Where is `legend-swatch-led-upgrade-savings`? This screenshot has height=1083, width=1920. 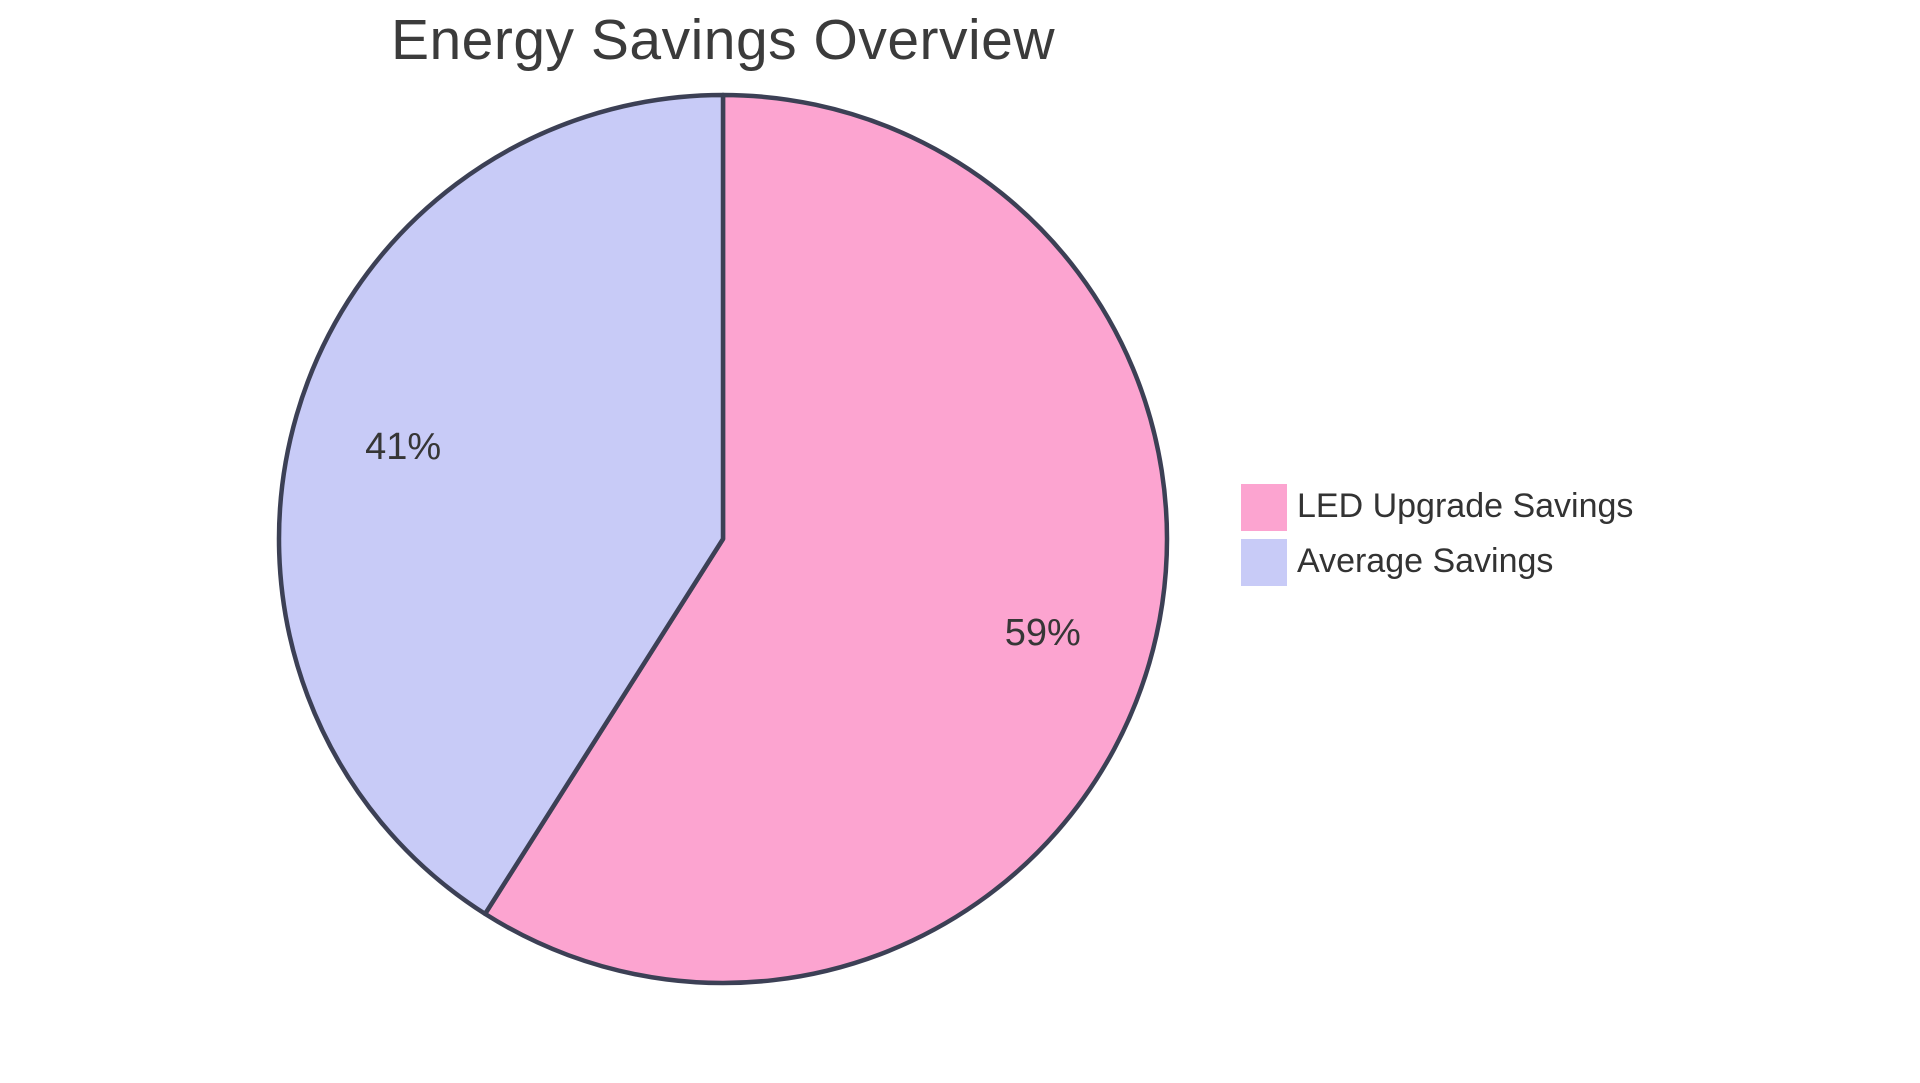 legend-swatch-led-upgrade-savings is located at coordinates (1264, 507).